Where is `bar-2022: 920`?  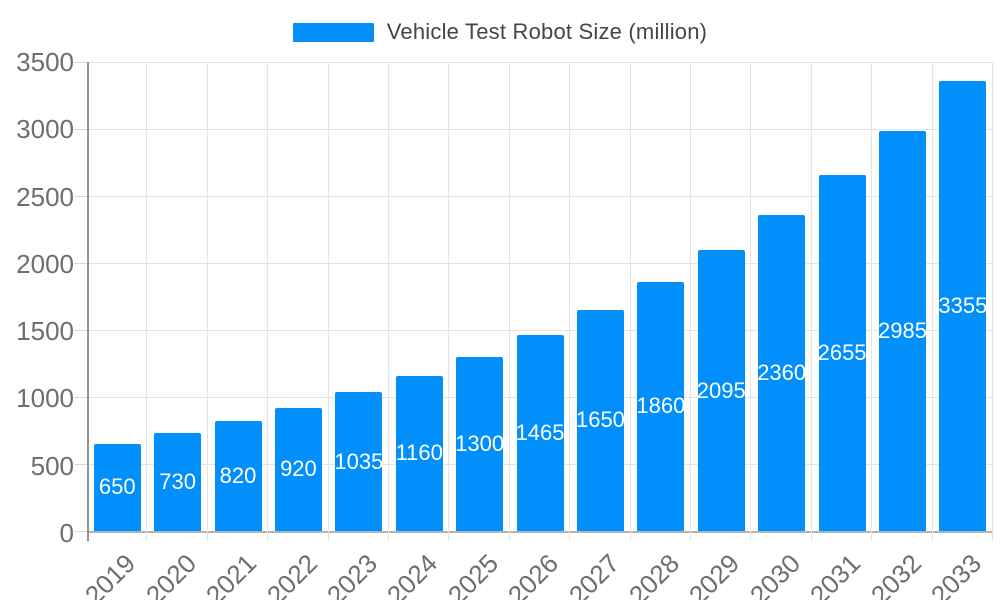 bar-2022: 920 is located at coordinates (298, 469).